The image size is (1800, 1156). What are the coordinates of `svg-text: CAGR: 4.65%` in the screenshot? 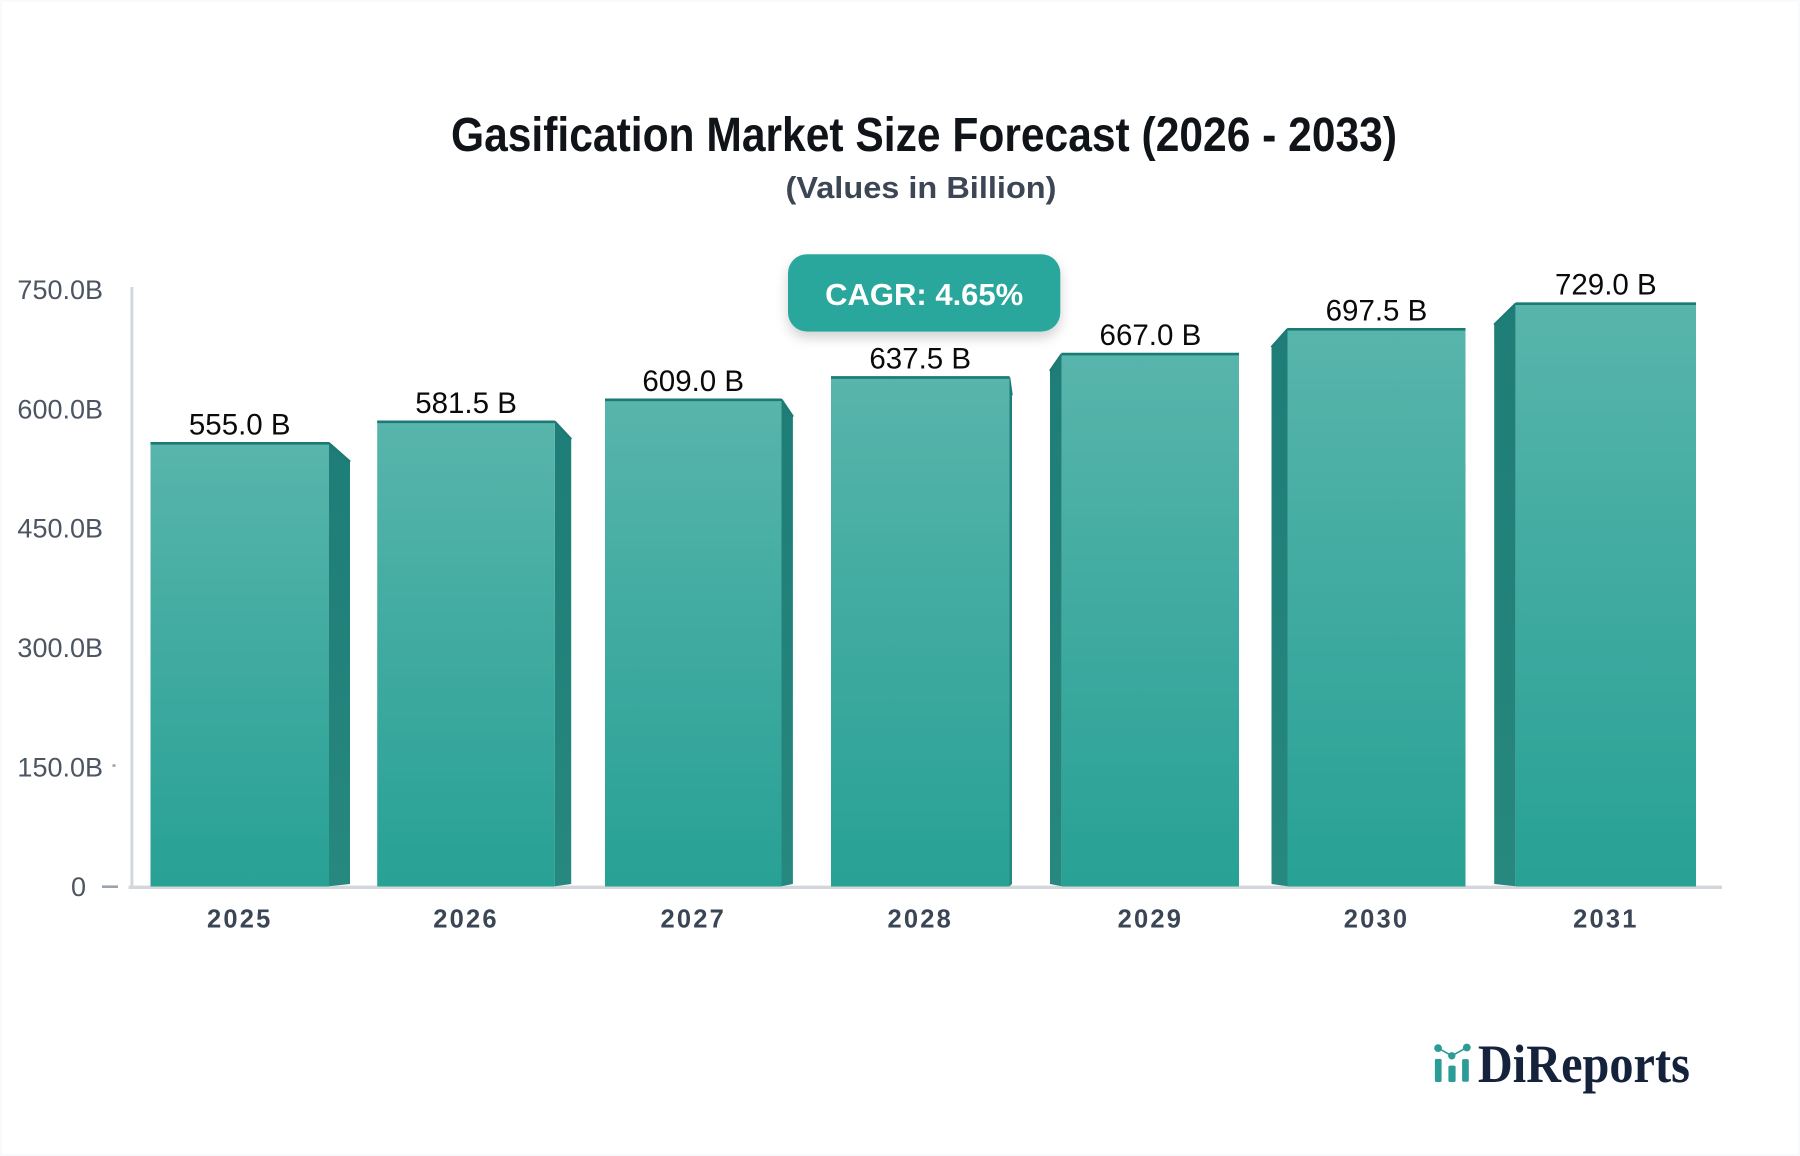 It's located at (924, 295).